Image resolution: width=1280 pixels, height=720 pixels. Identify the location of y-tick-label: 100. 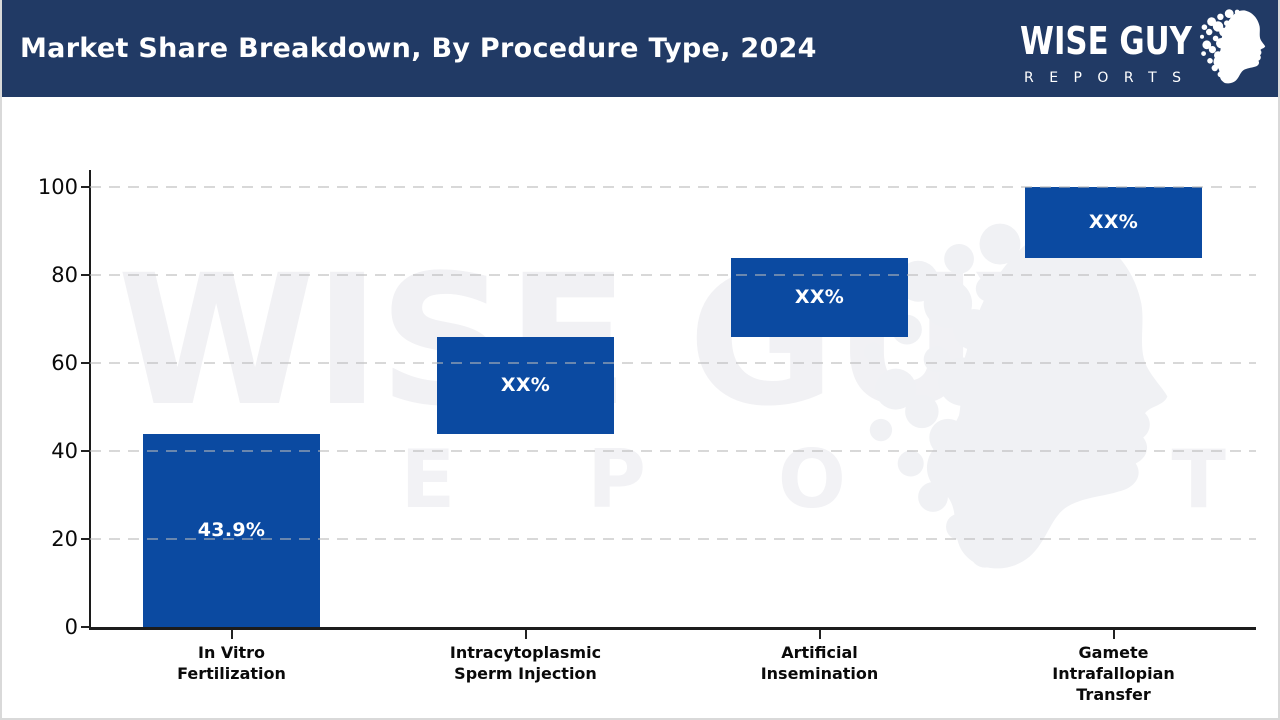
(57, 187).